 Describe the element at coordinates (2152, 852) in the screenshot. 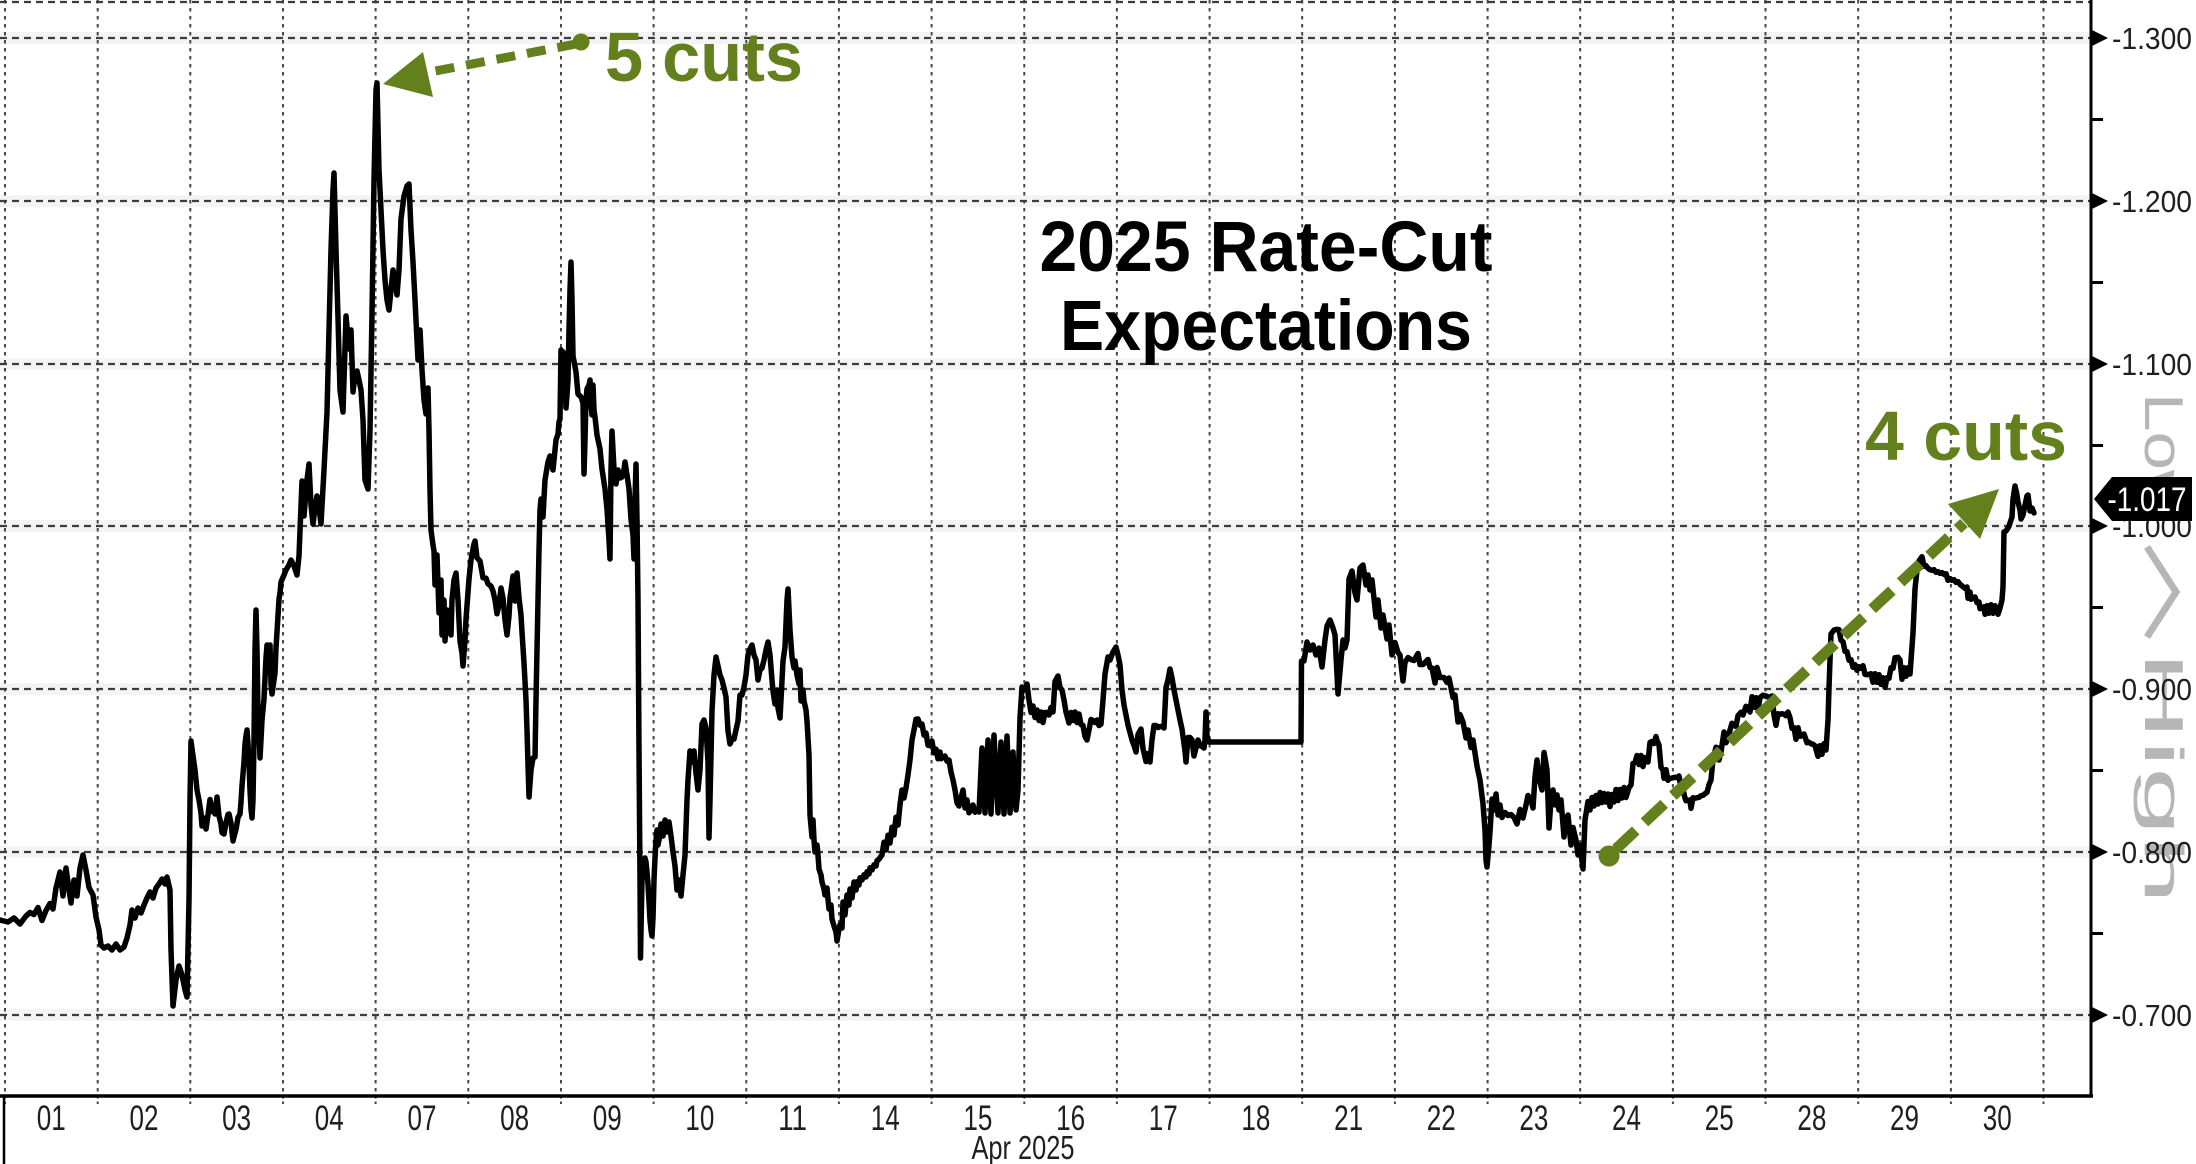

I see `svg-text: -0.800` at that location.